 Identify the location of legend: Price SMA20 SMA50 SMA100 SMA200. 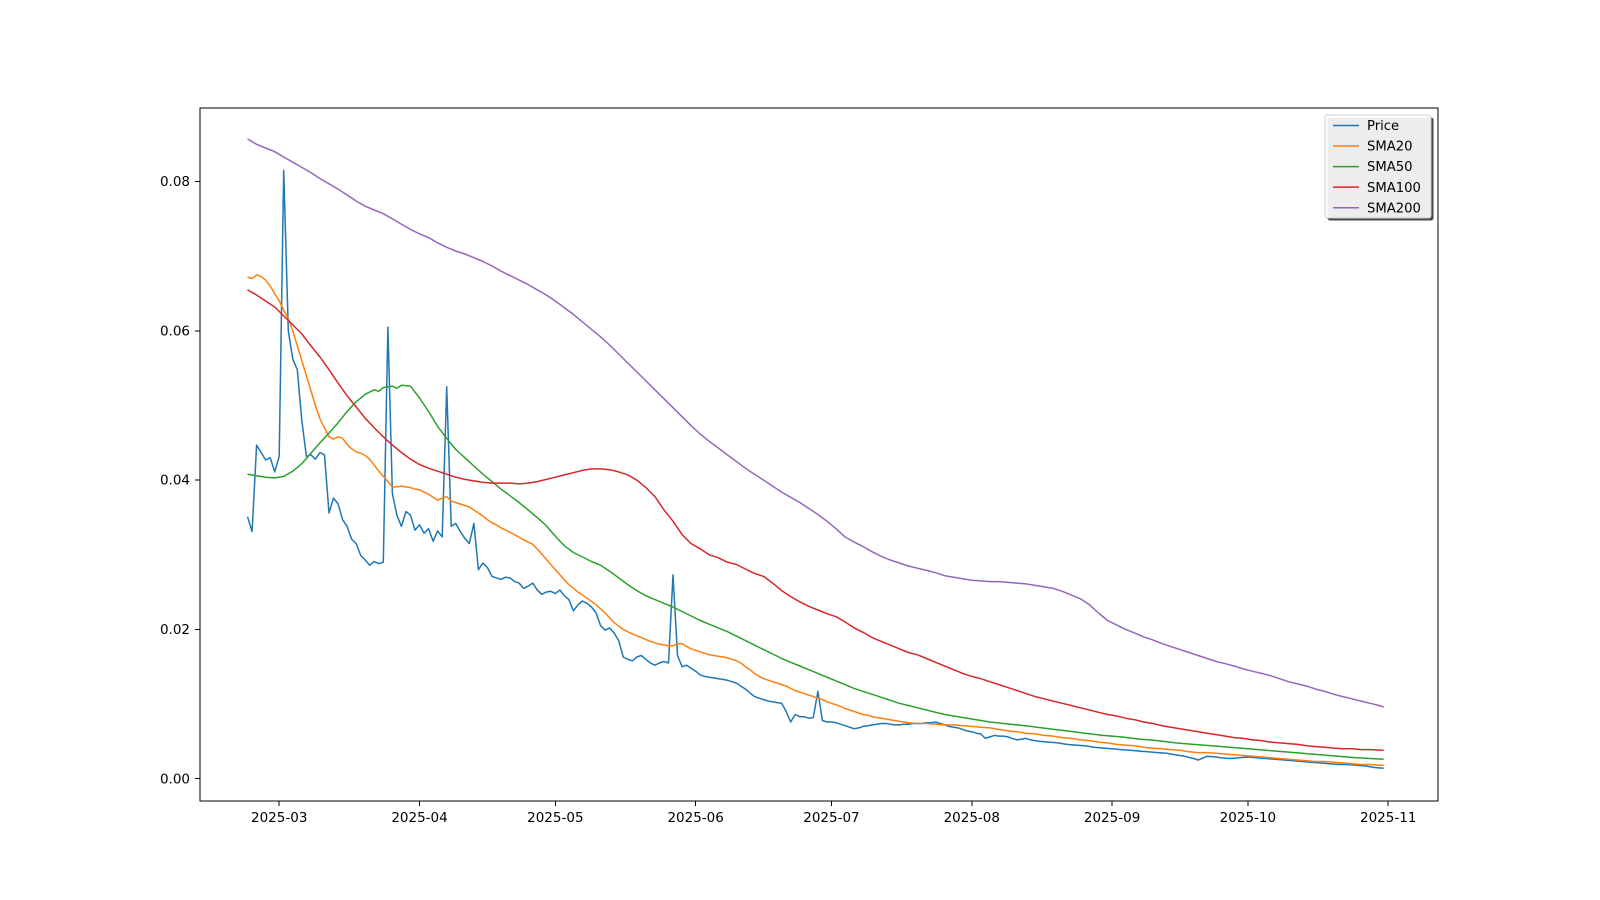
(1379, 167).